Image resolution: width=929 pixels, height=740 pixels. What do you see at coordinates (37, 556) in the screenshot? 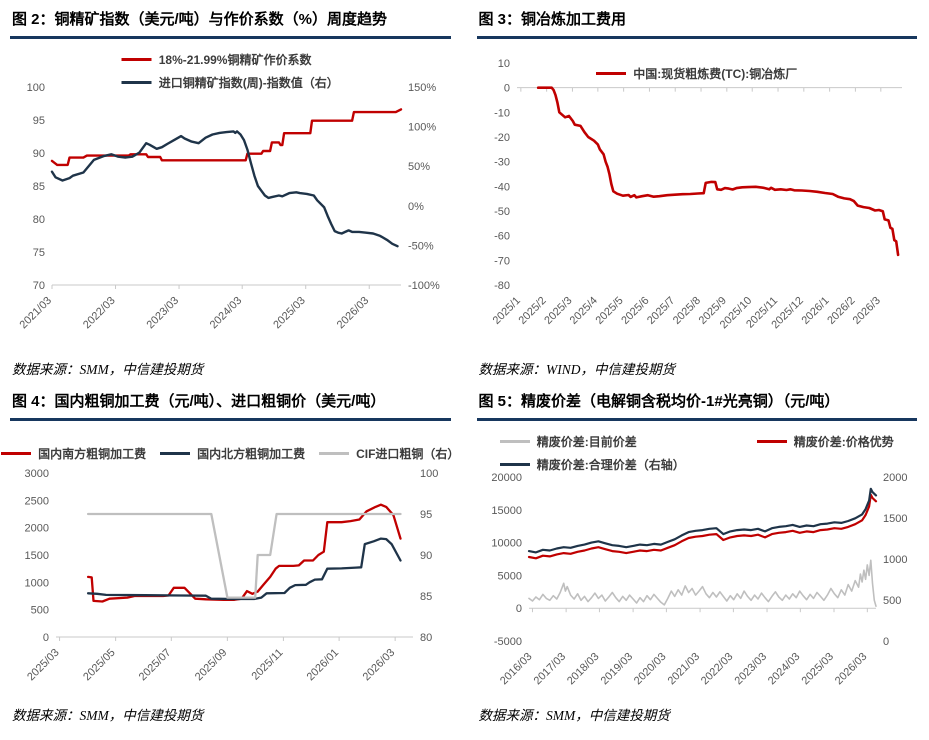
I see `y-axis-left-tick-label: 1500` at bounding box center [37, 556].